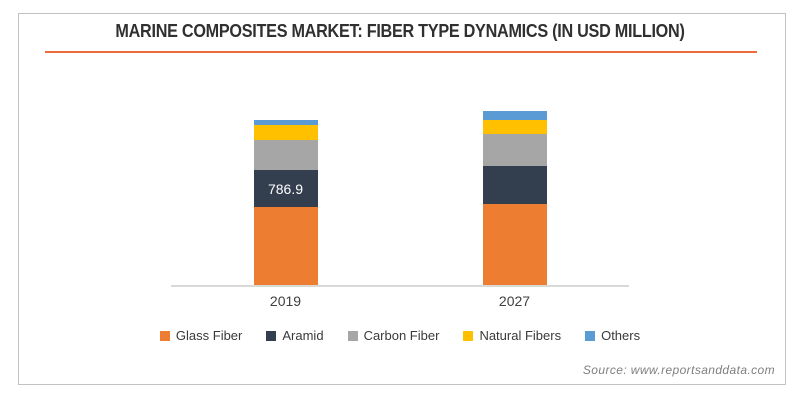 The width and height of the screenshot is (800, 400). I want to click on title-underline, so click(401, 52).